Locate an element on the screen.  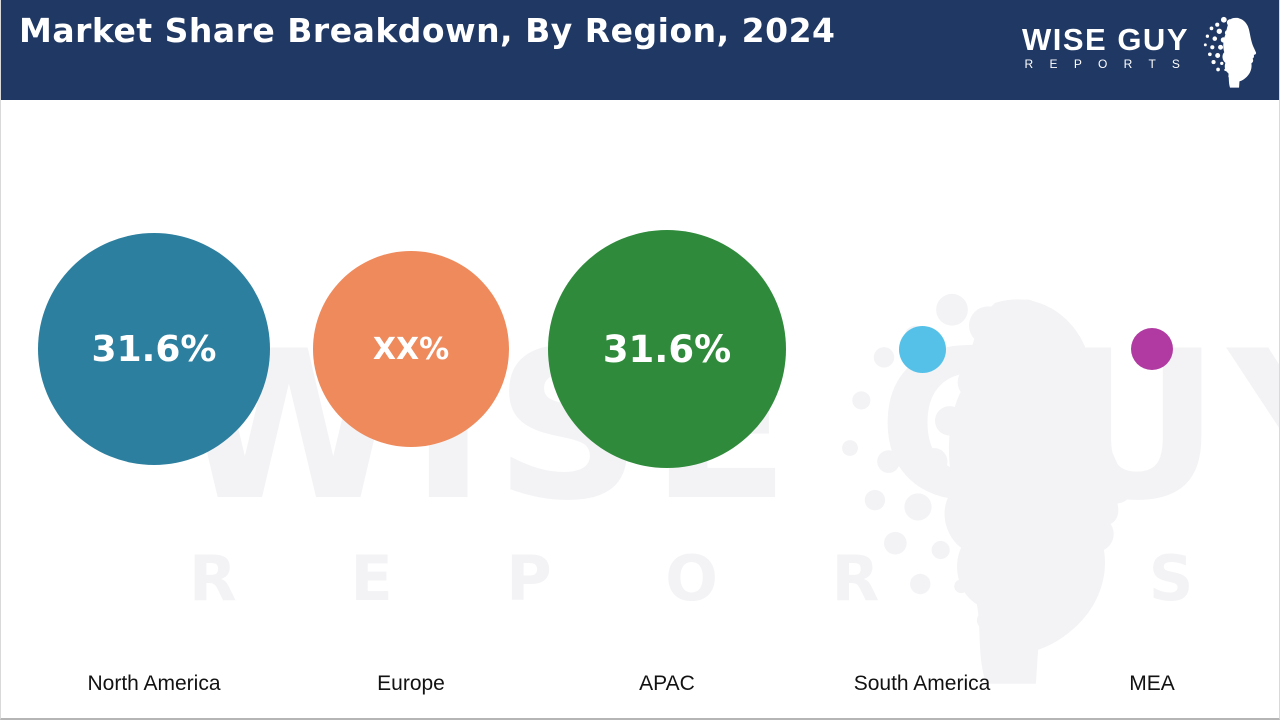
page-title: Market Share Breakdown, By Region, 2024 is located at coordinates (427, 30).